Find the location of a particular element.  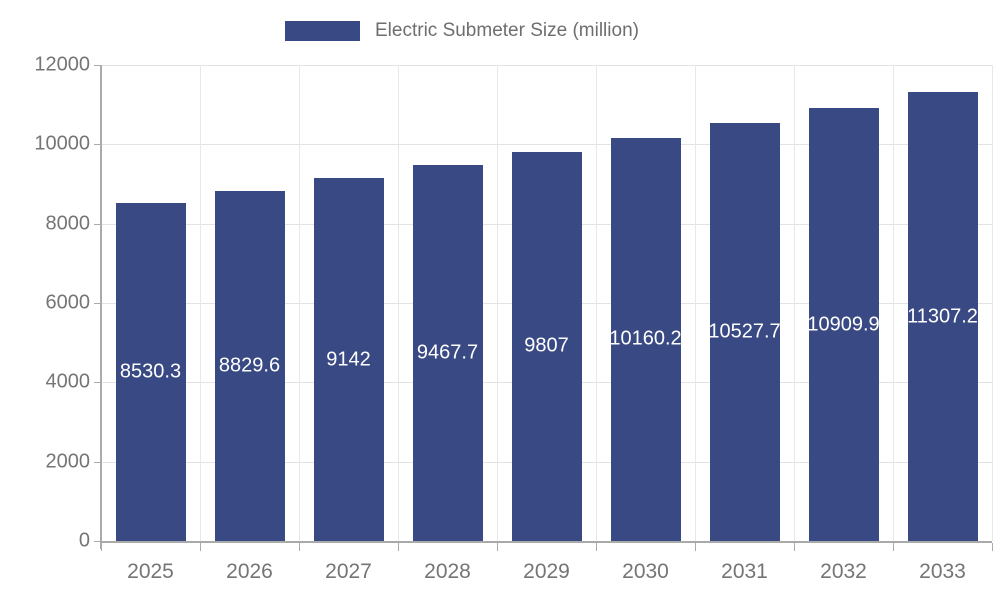

legend-label: Electric Submeter Size (million) is located at coordinates (507, 30).